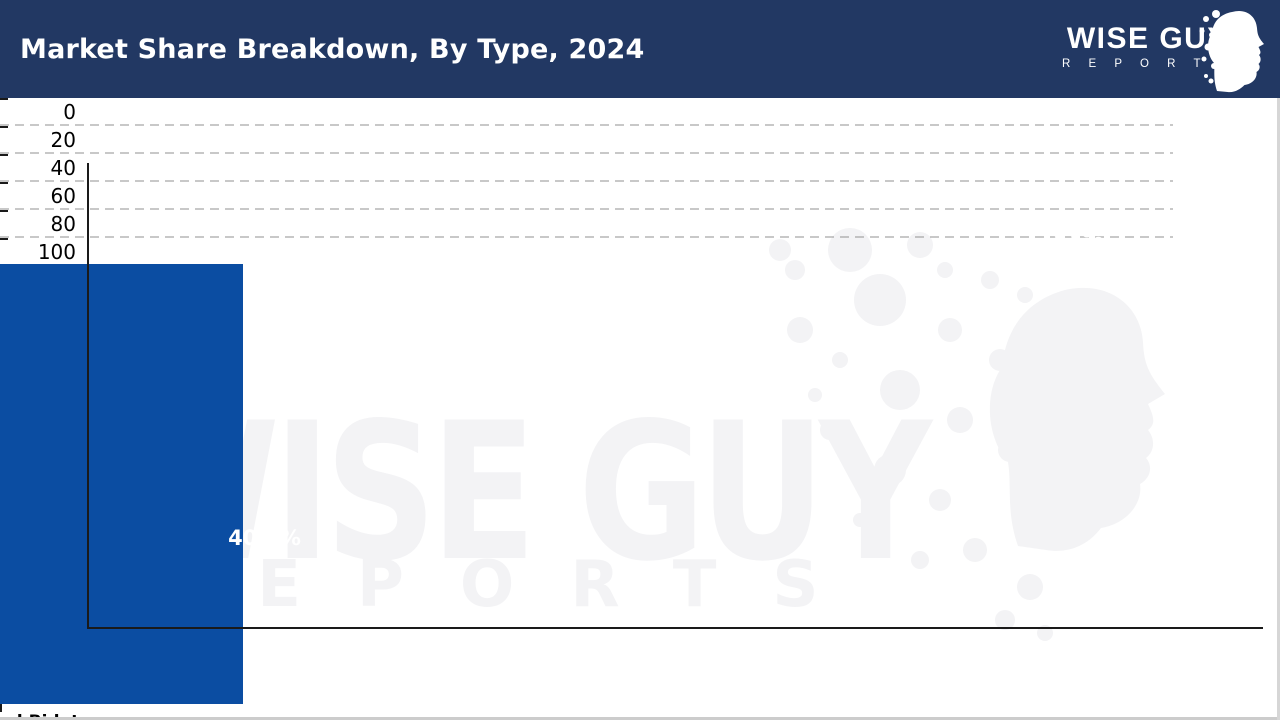 The height and width of the screenshot is (720, 1280). What do you see at coordinates (121, 353) in the screenshot?
I see `bar-integrated-bidet-toilet-seats` at bounding box center [121, 353].